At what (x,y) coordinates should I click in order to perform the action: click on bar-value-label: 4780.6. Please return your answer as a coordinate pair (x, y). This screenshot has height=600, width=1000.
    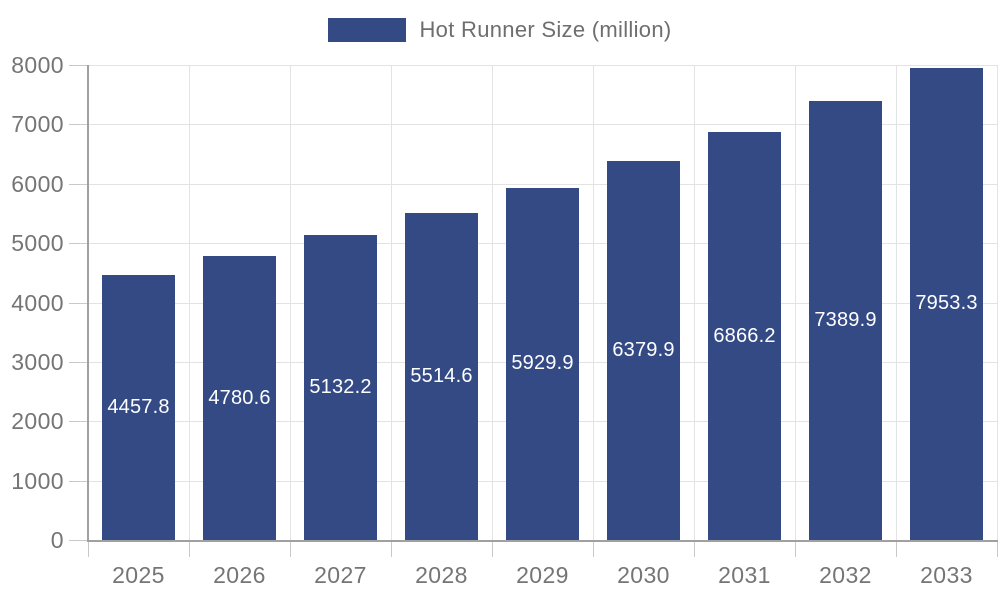
    Looking at the image, I should click on (239, 397).